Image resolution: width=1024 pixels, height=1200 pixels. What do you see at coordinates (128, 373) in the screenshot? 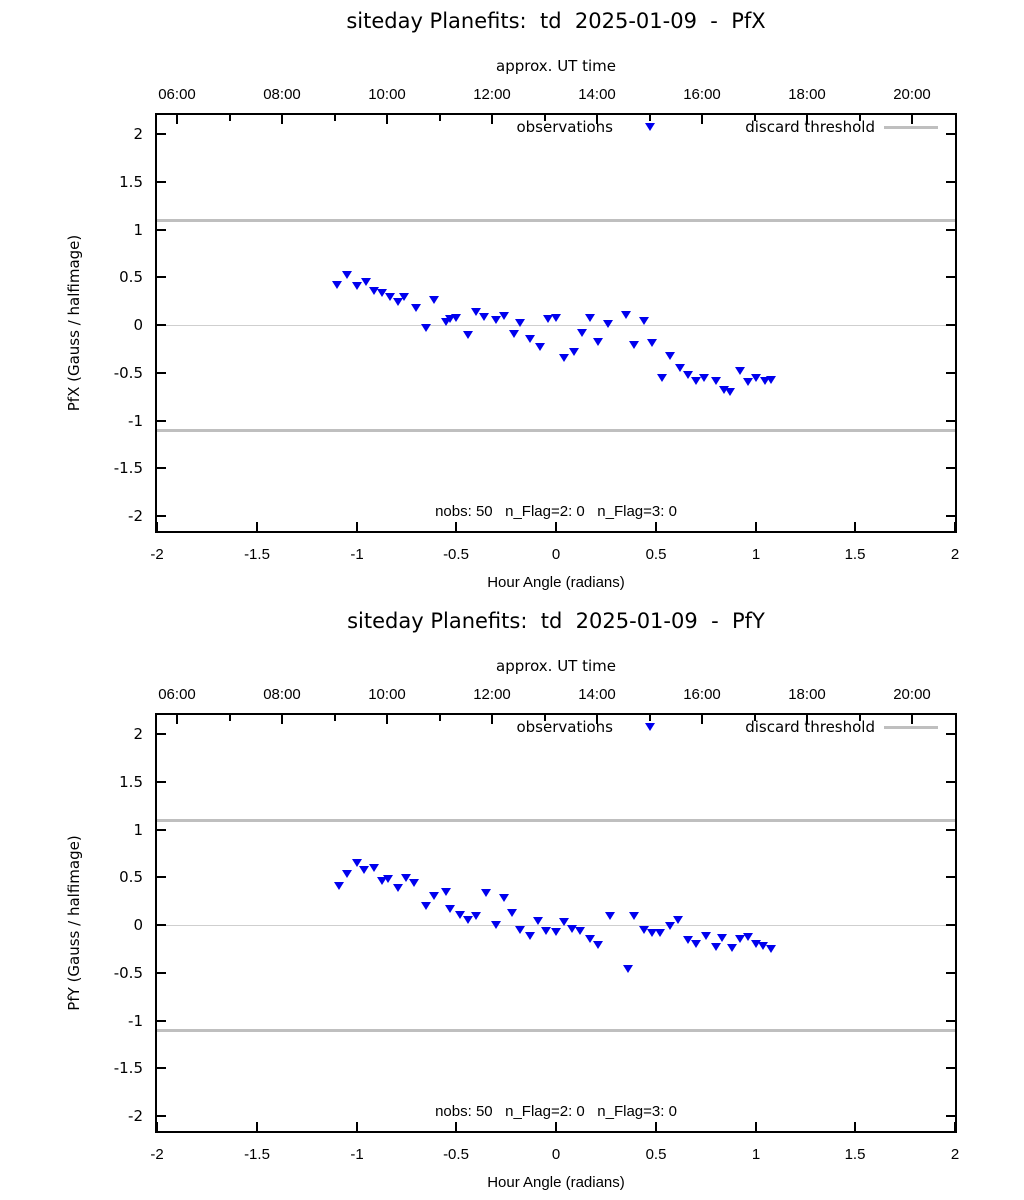
I see `y-tick-label: -0.5` at bounding box center [128, 373].